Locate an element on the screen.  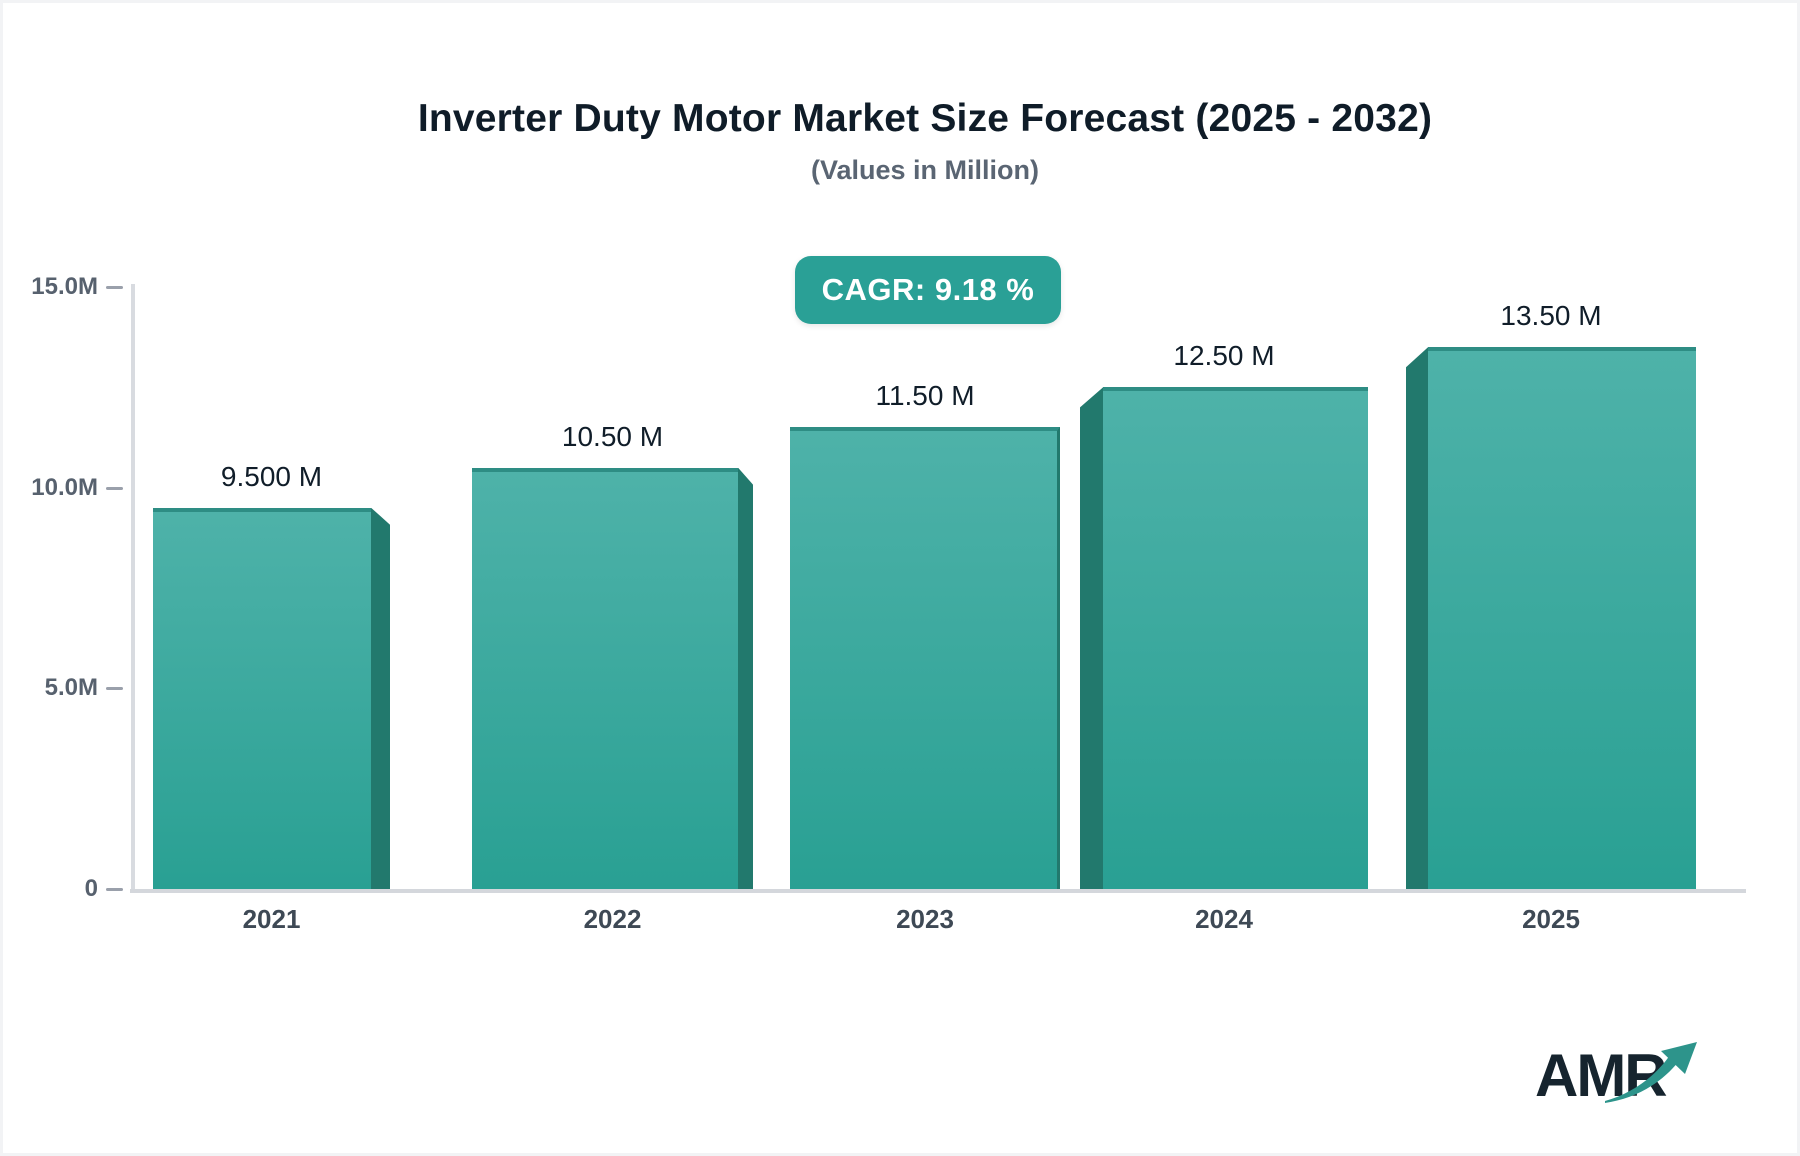
chart-subtitle: (Values in Million) is located at coordinates (925, 170).